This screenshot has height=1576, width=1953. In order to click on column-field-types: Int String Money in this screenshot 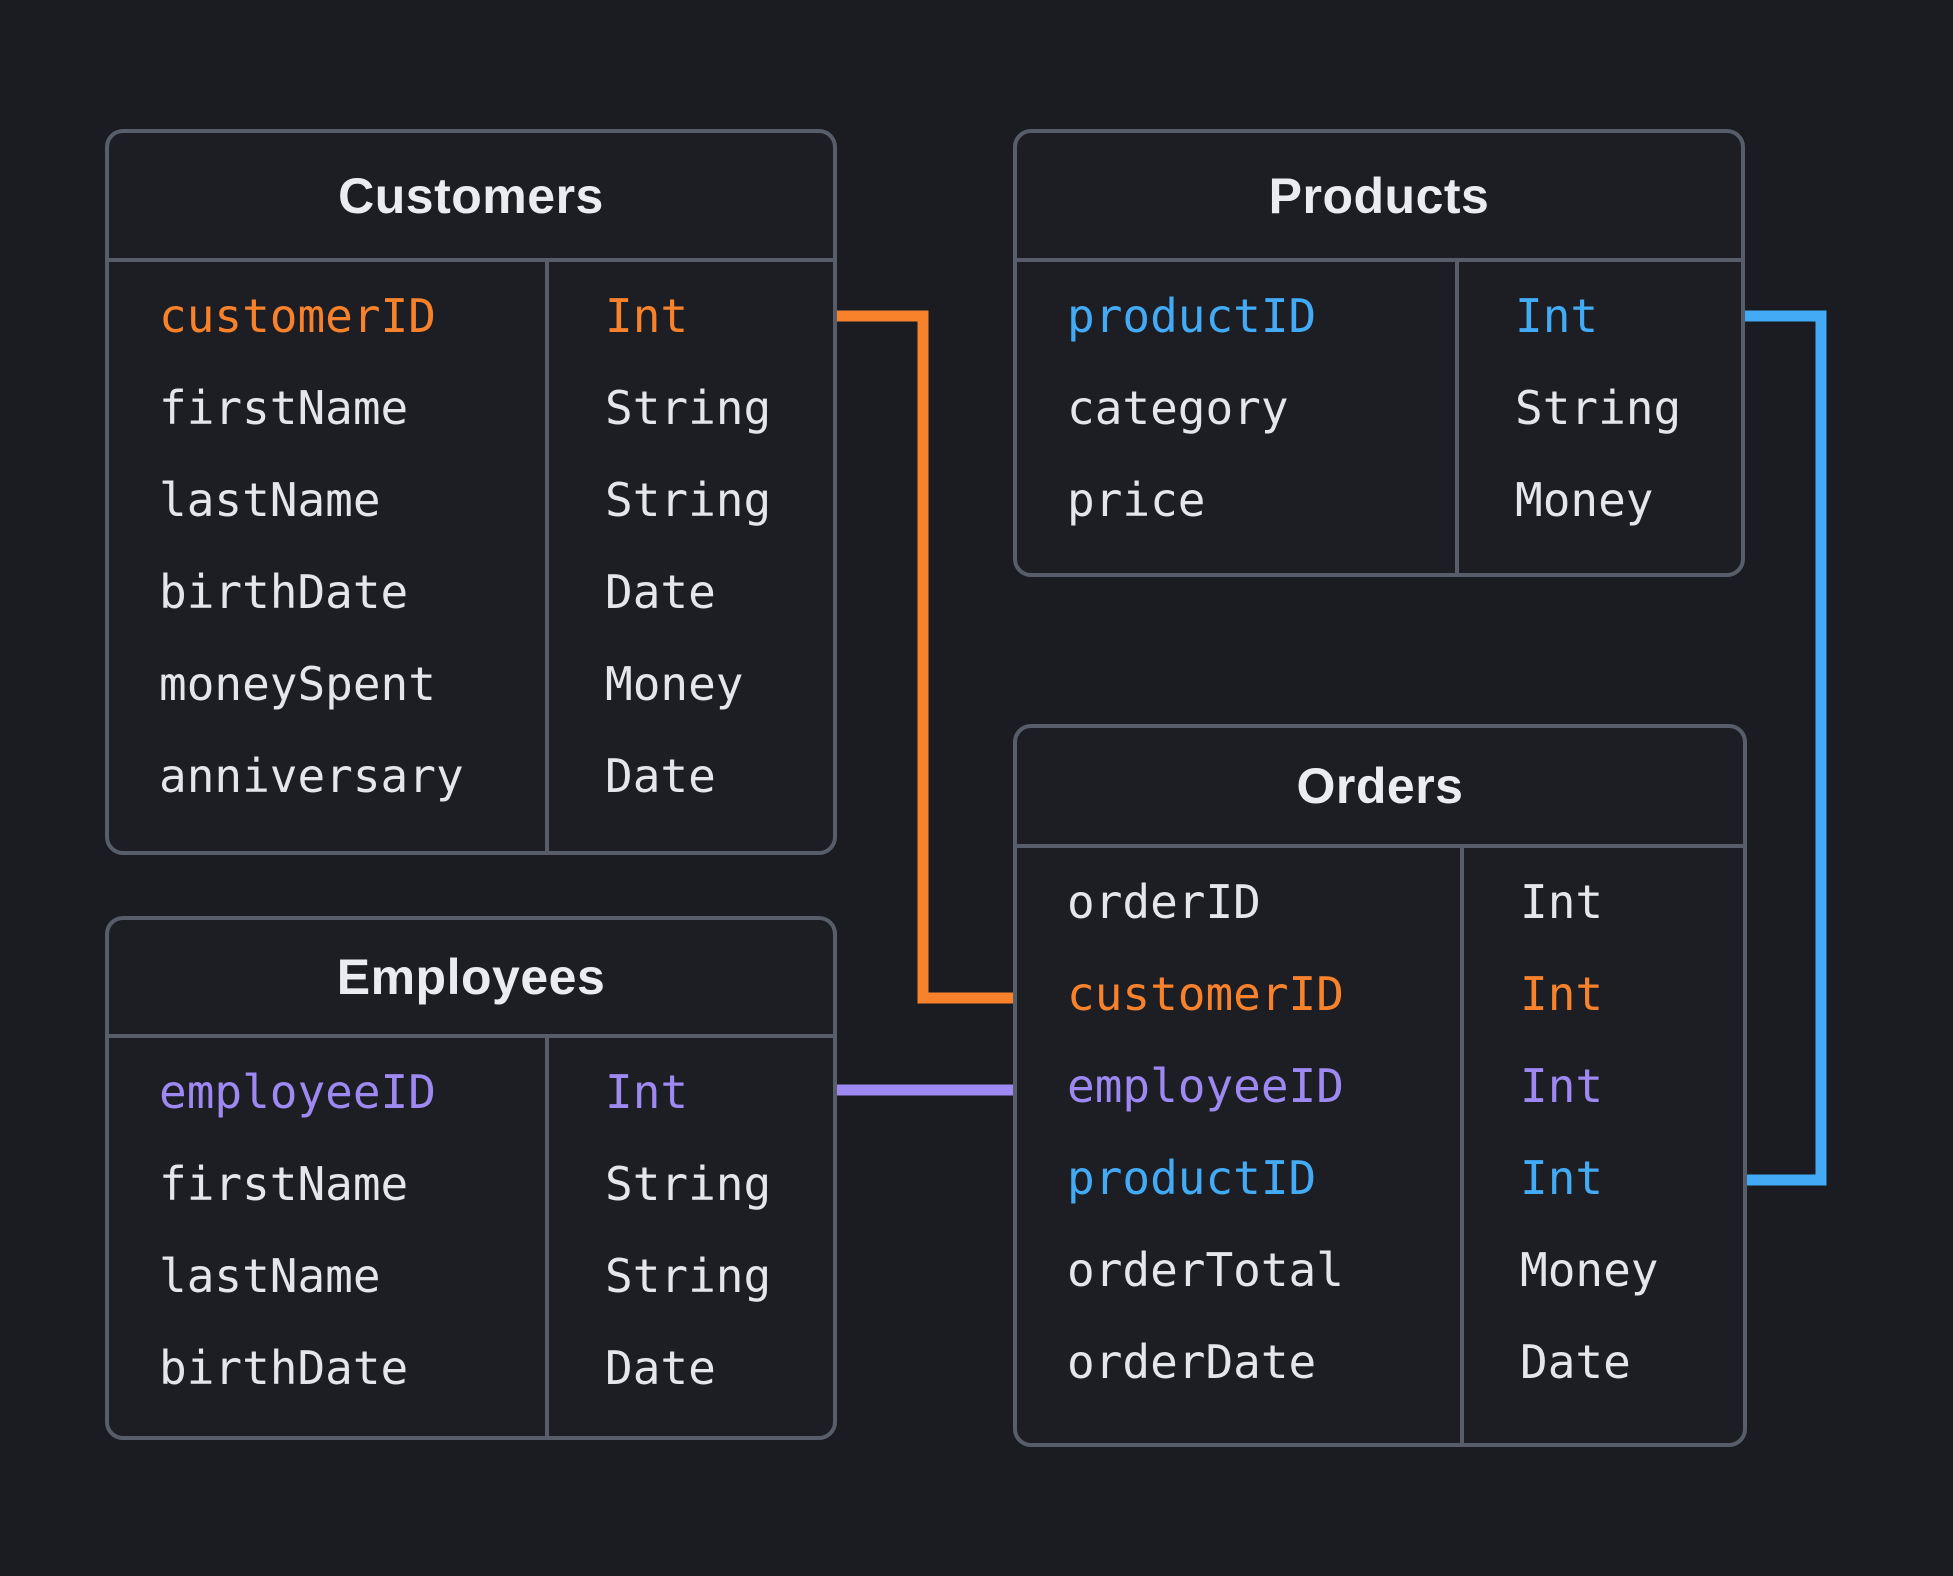, I will do `click(1598, 417)`.